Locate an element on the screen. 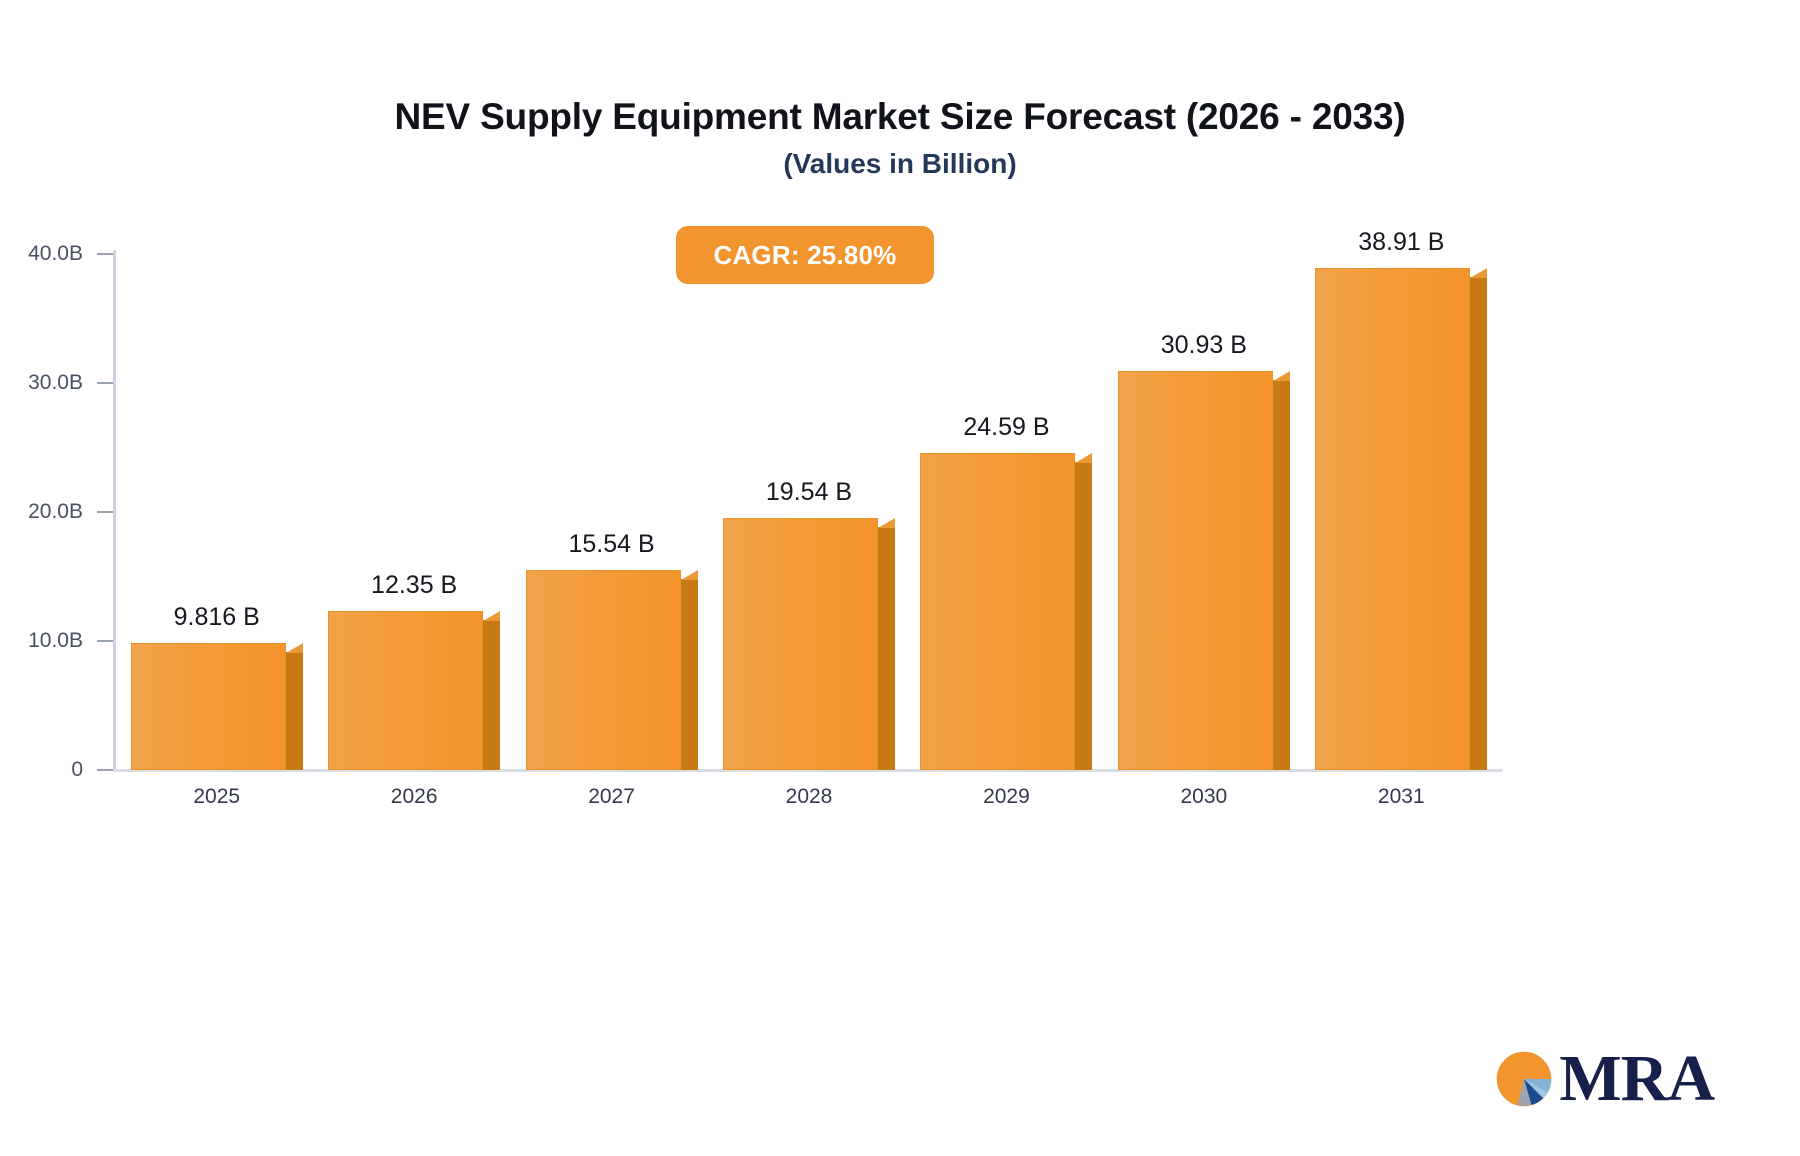 The width and height of the screenshot is (1800, 1156). y-axis-tick: 30.0B is located at coordinates (70, 383).